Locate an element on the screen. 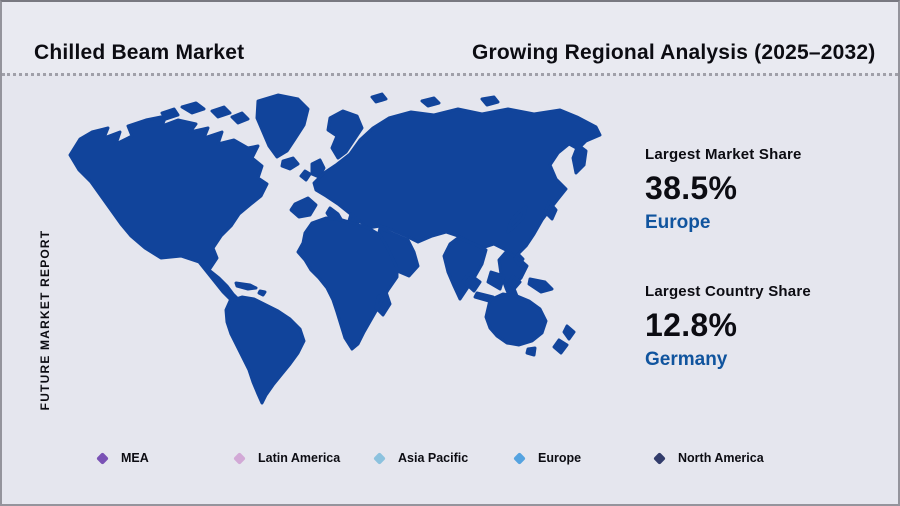  legend-item-mea: MEA is located at coordinates (122, 458).